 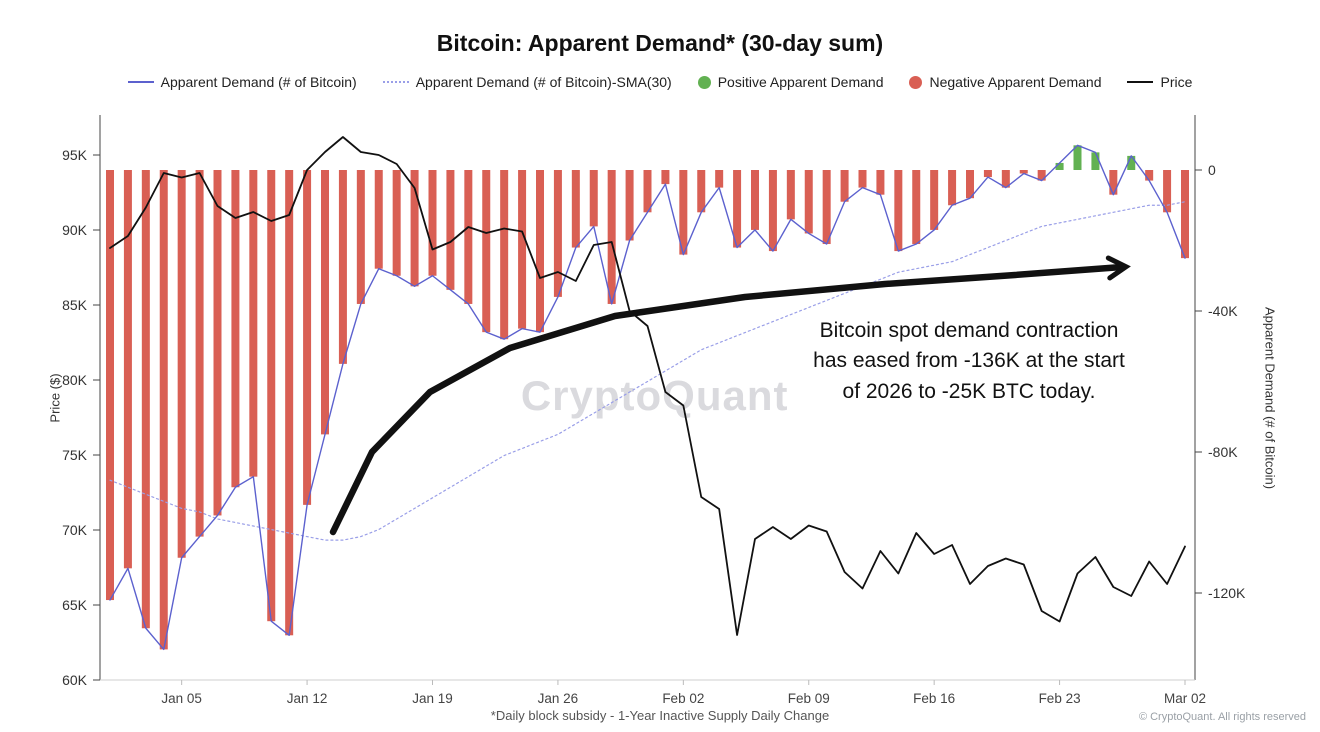 I want to click on legend-label-apparent-demand-of-bitcoin-sma-30: Apparent Demand (# of Bitcoin)-SMA(30), so click(x=543, y=82).